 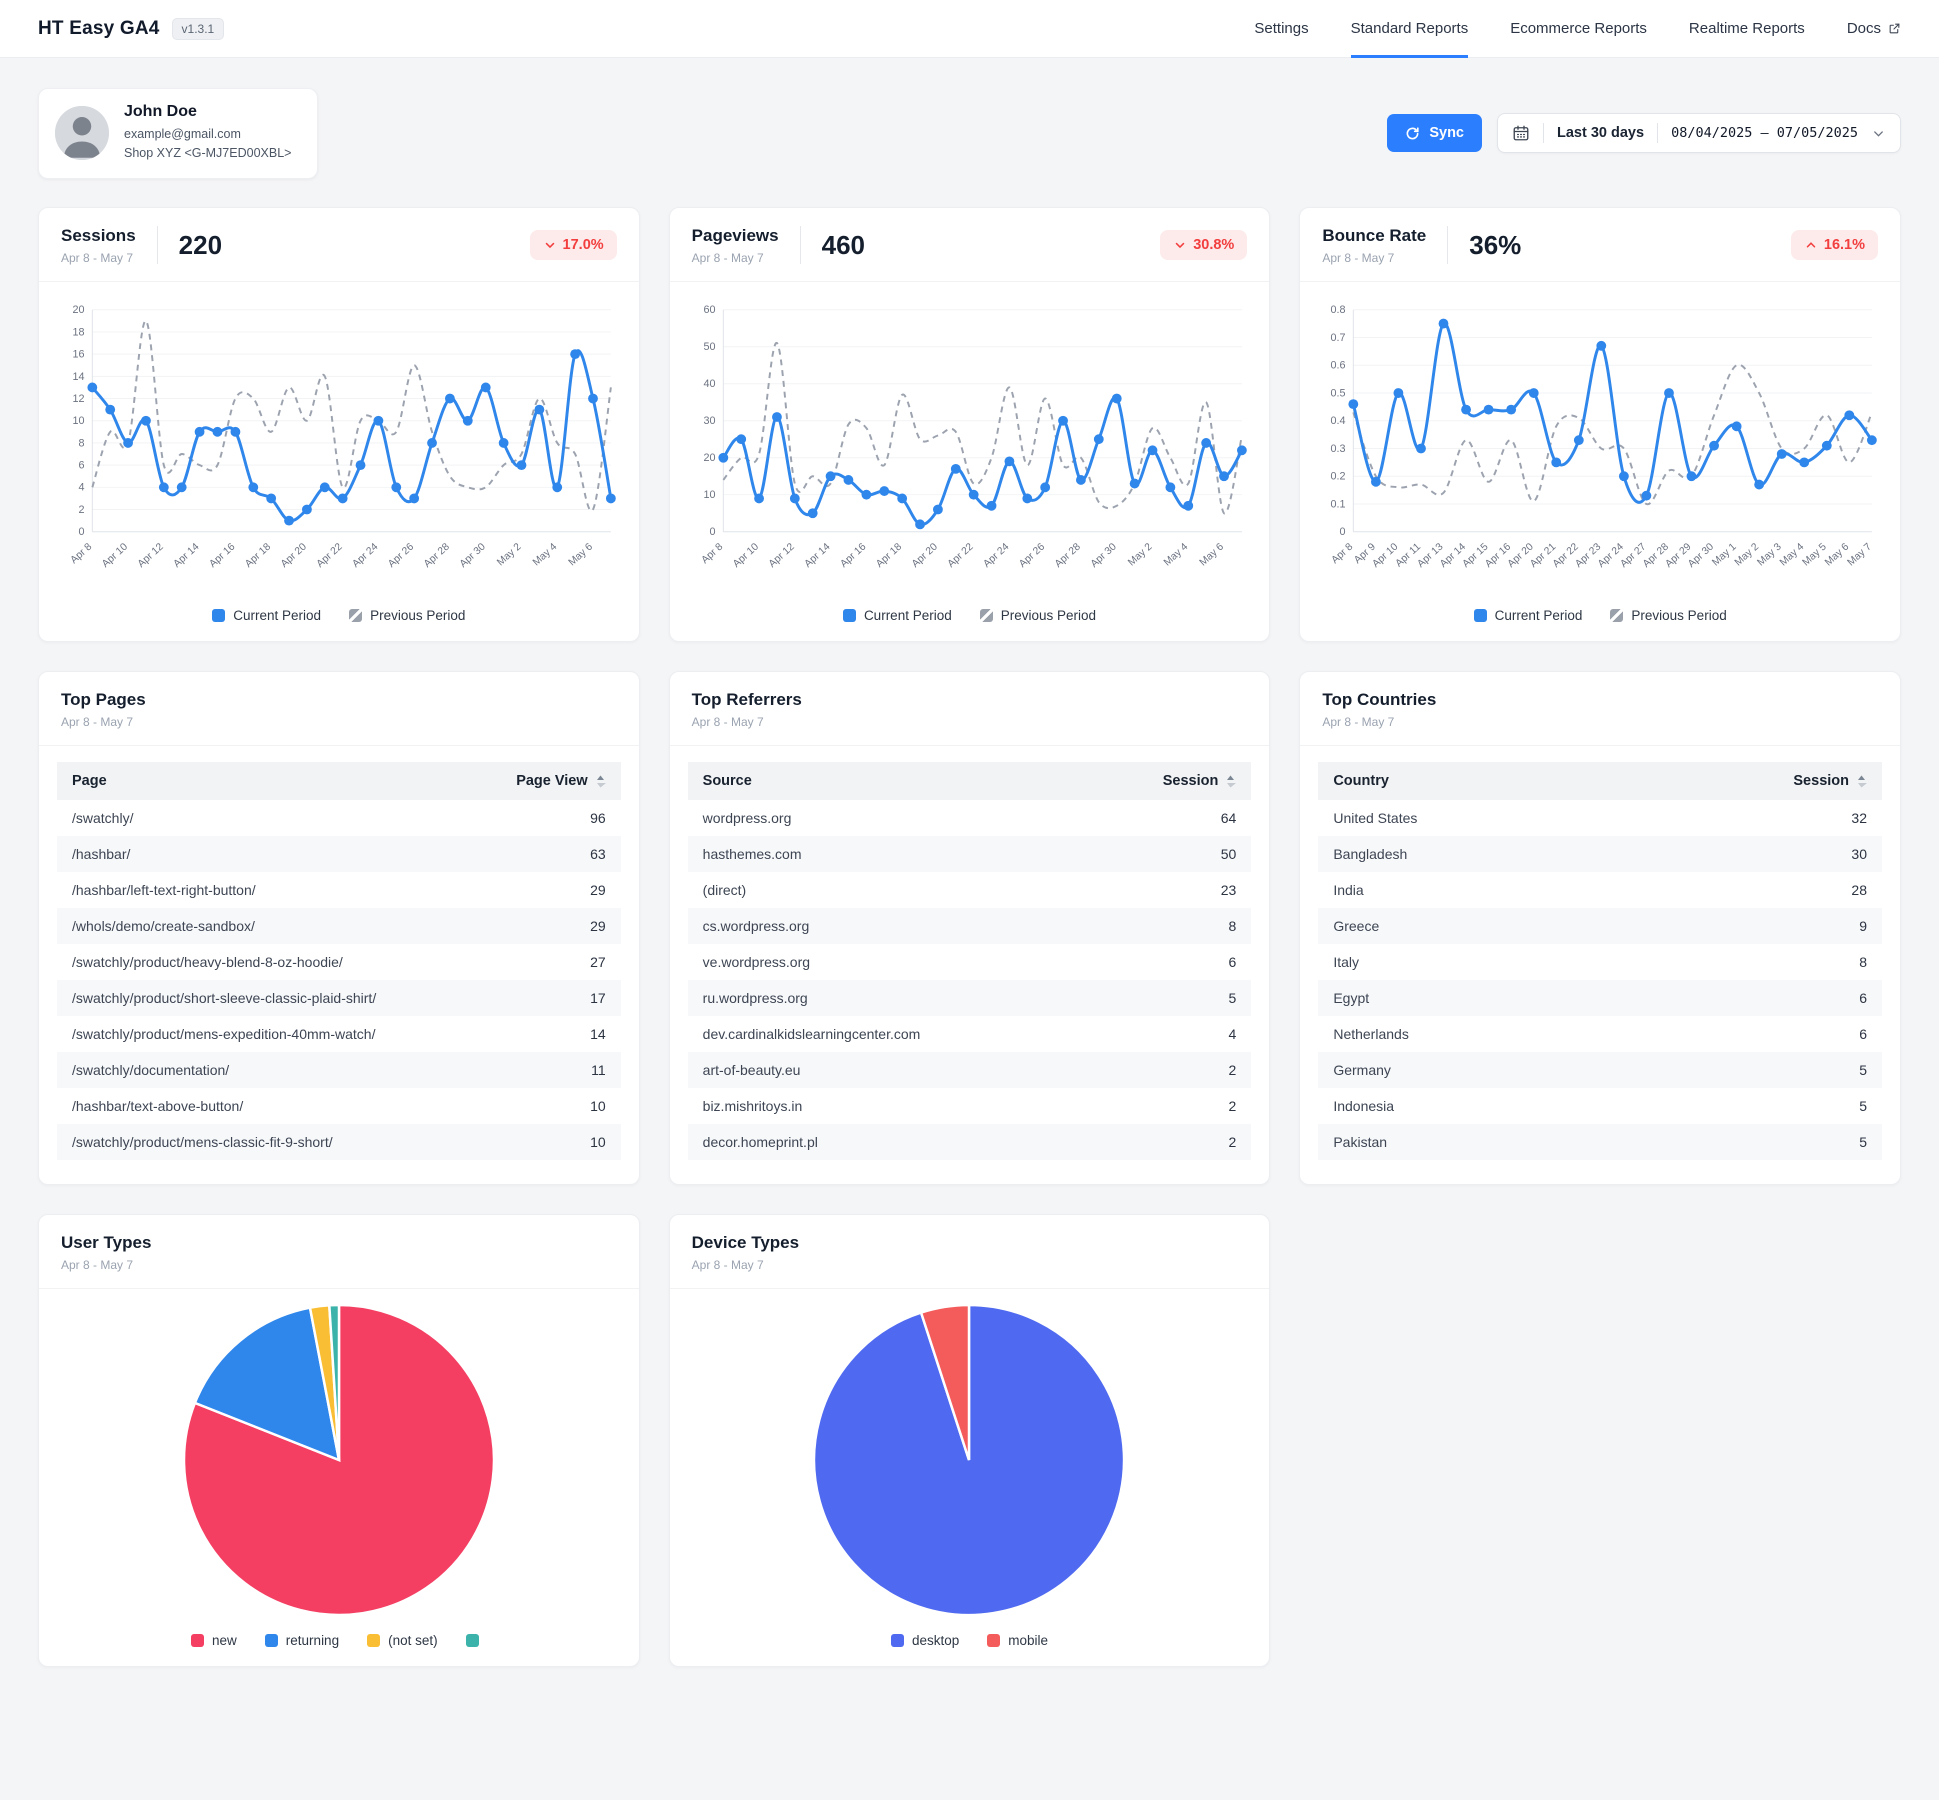 I want to click on svg-text: May 3, so click(x=1770, y=554).